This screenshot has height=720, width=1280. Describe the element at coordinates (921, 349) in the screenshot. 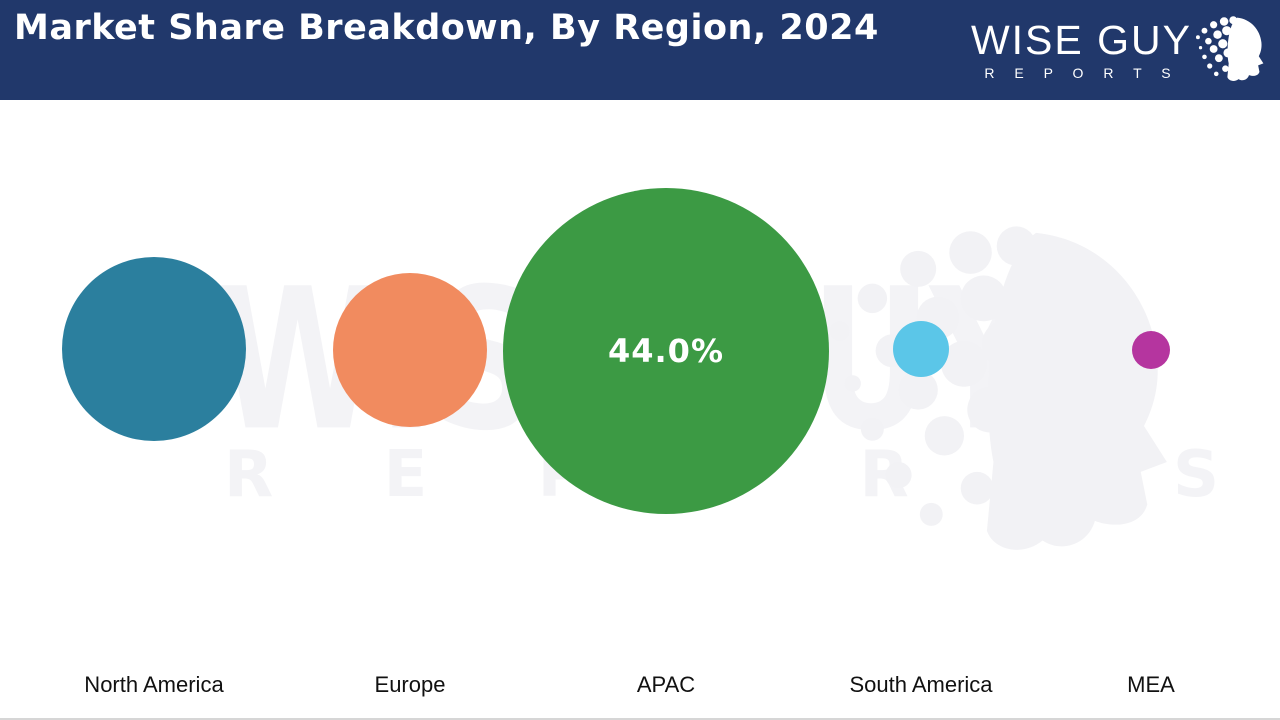

I see `bubble-south-america` at that location.